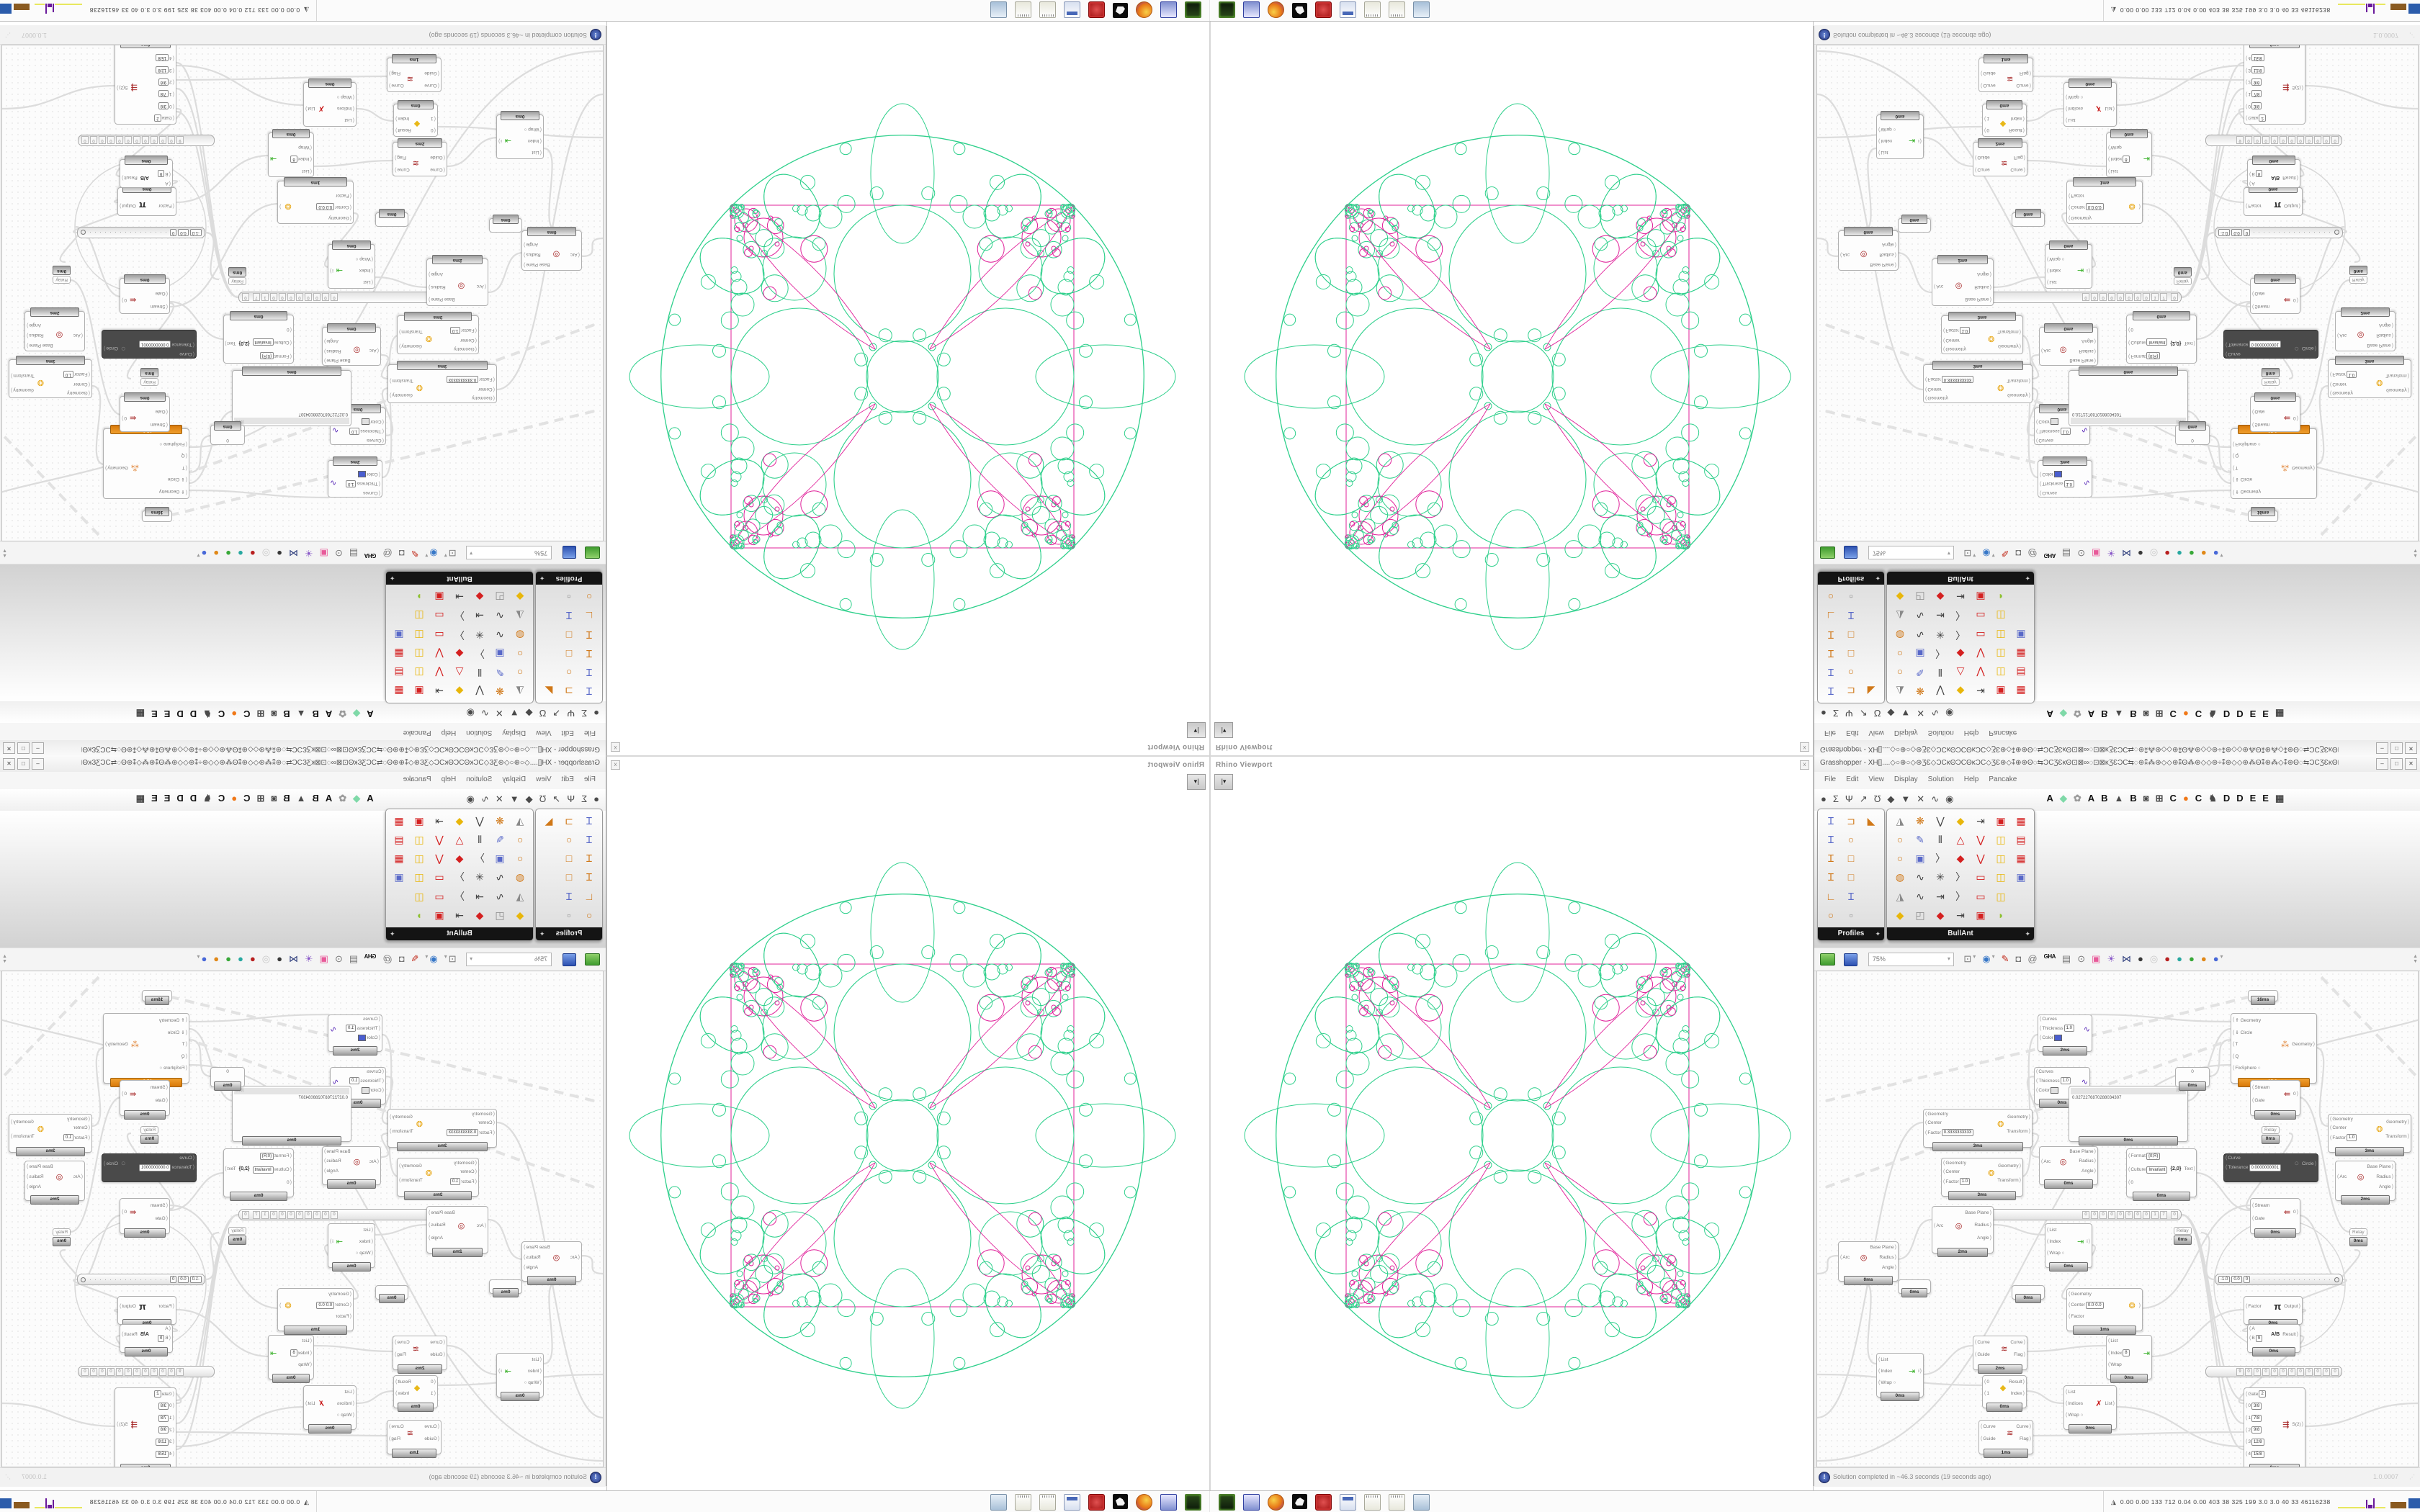 The width and height of the screenshot is (2420, 1512). Describe the element at coordinates (2127, 958) in the screenshot. I see `canvasbar-icon-12: ⋈` at that location.